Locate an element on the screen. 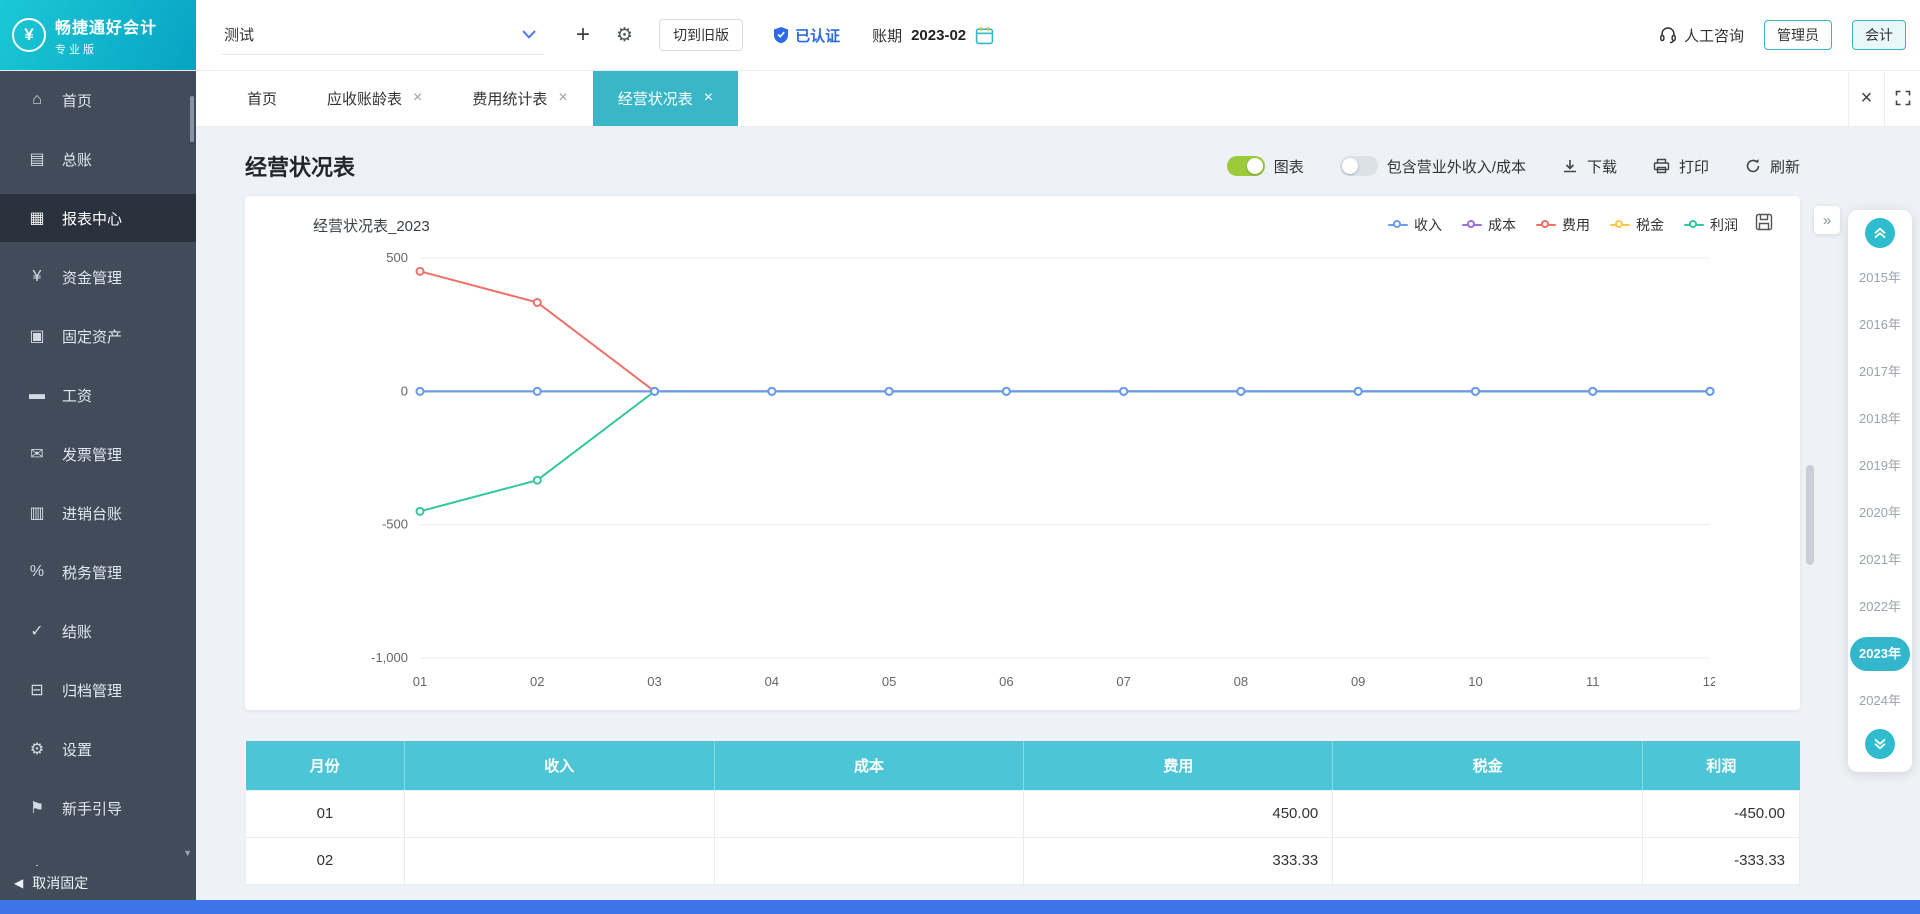 The image size is (1920, 914). svg-text: 500 is located at coordinates (397, 257).